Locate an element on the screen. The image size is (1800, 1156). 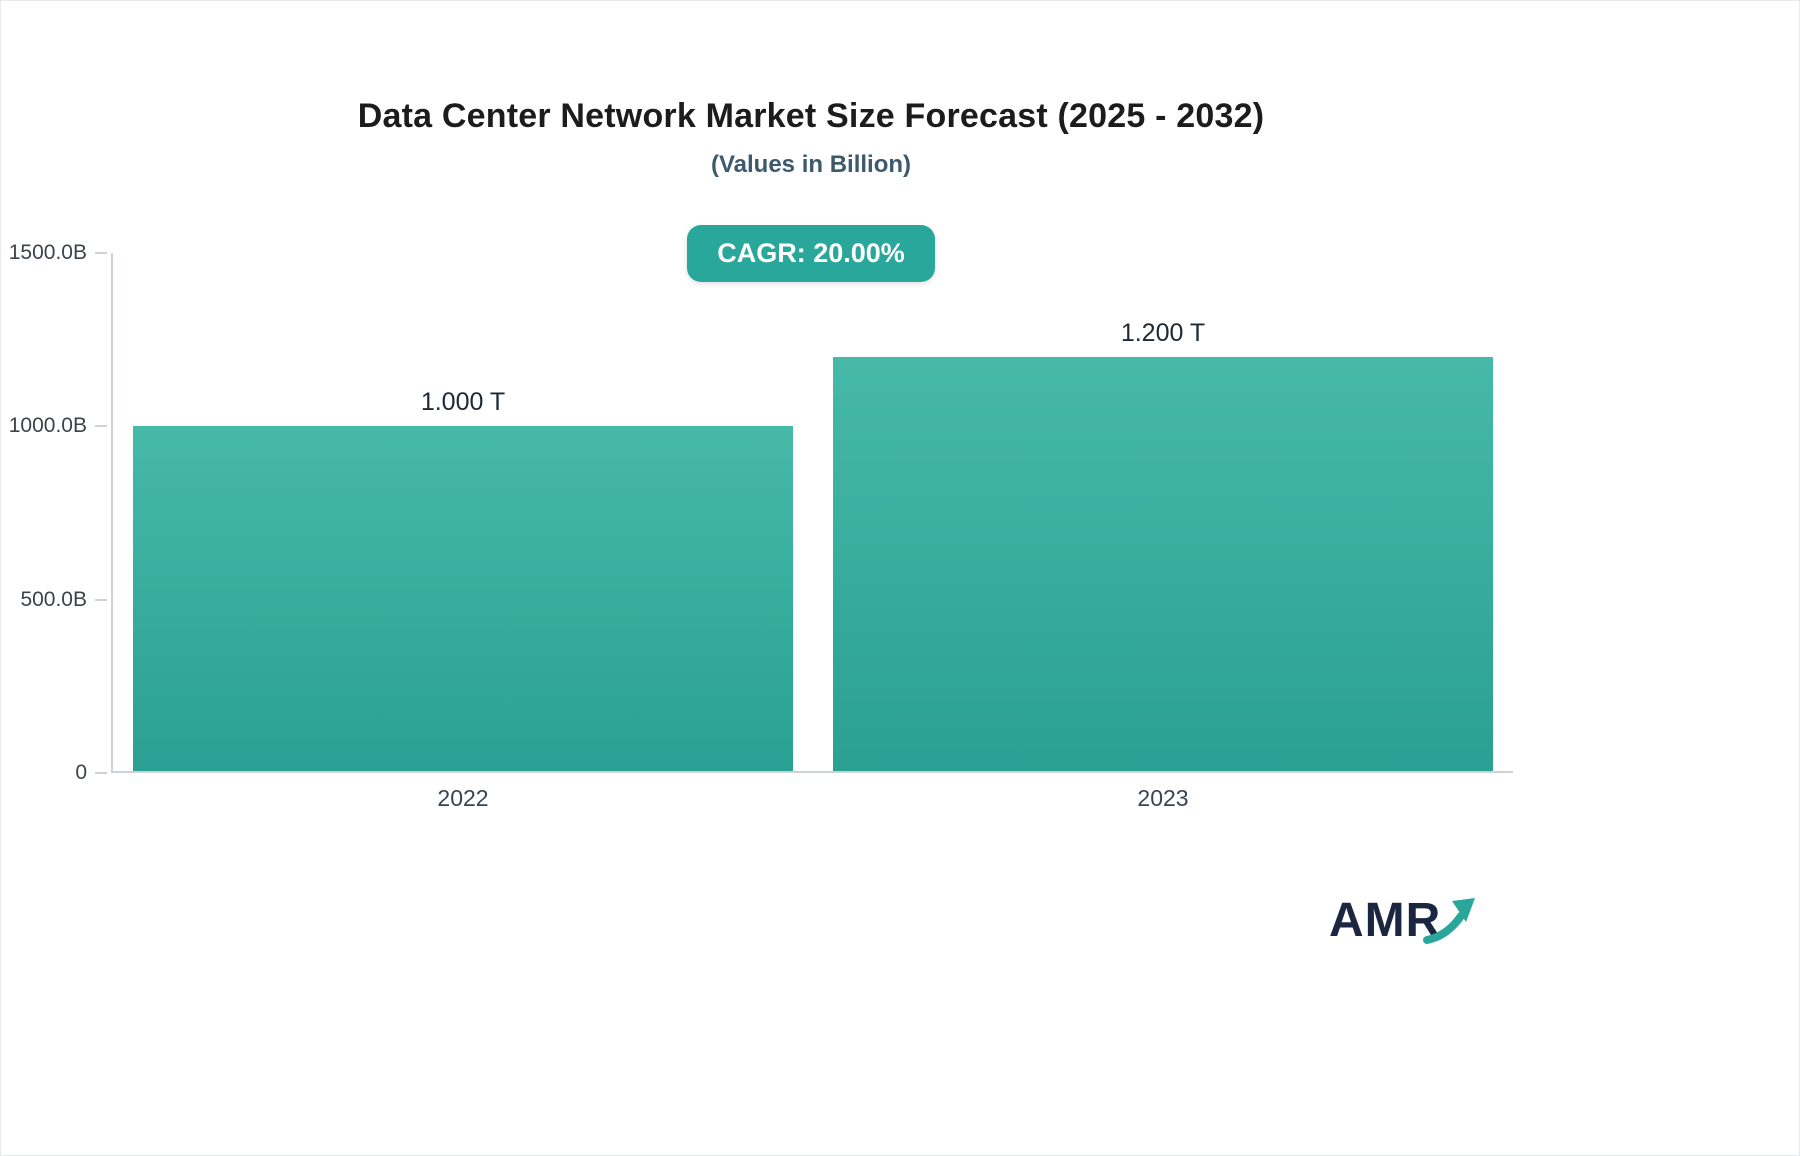
cagr-badge: CAGR: 20.00% is located at coordinates (811, 253).